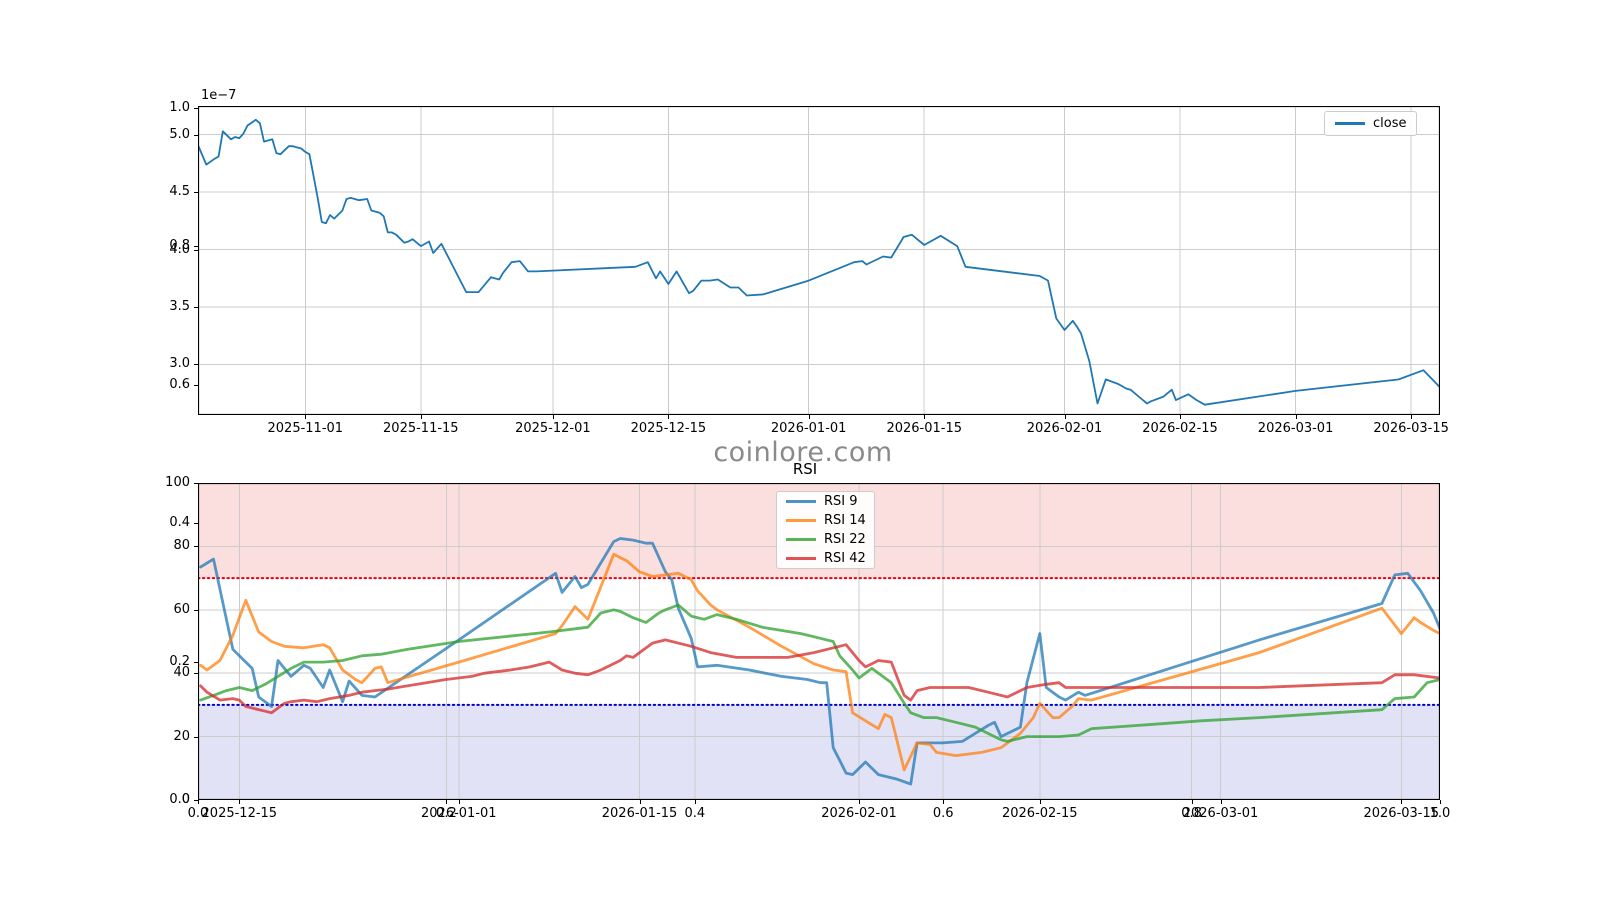 The image size is (1600, 900). Describe the element at coordinates (179, 523) in the screenshot. I see `bg-axis-y-tick-label: 0.4` at that location.